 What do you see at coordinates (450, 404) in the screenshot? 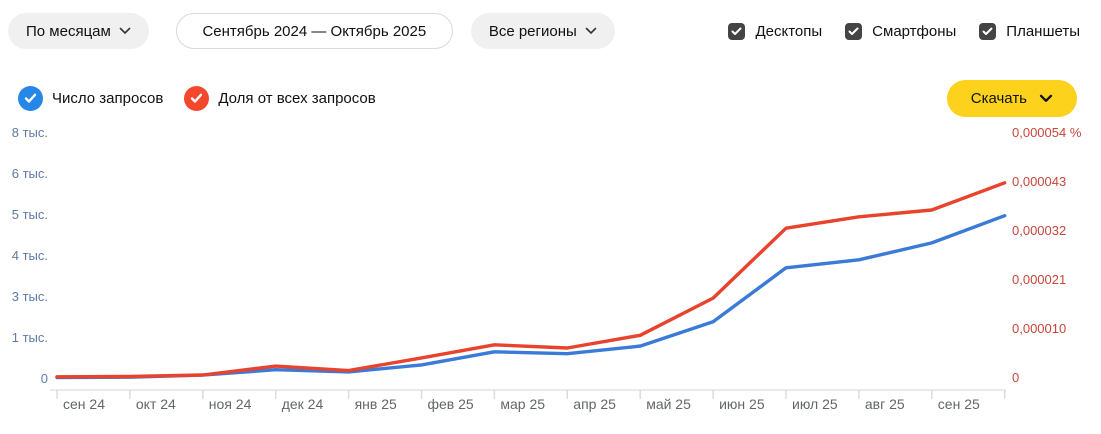
I see `x-axis-tick-label: фев 25` at bounding box center [450, 404].